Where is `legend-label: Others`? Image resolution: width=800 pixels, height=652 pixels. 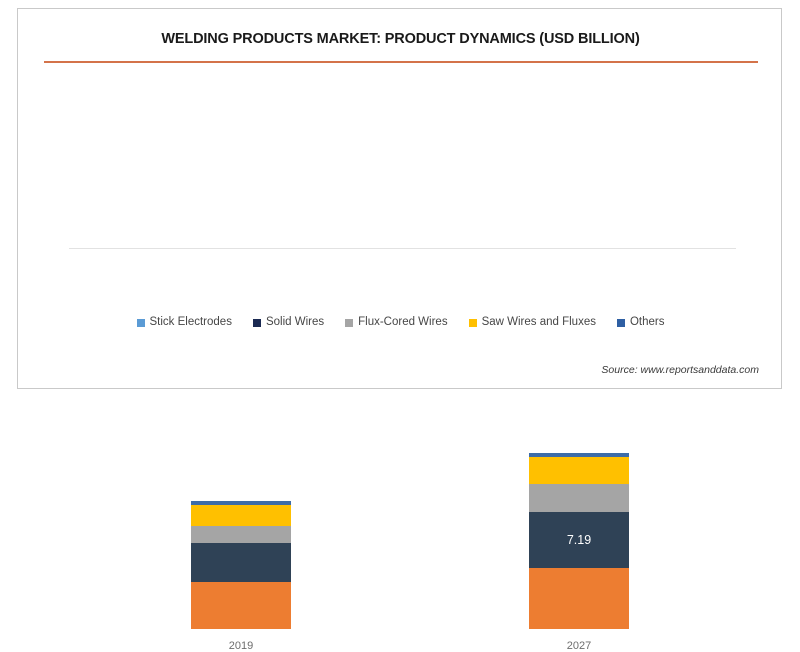
legend-label: Others is located at coordinates (647, 322).